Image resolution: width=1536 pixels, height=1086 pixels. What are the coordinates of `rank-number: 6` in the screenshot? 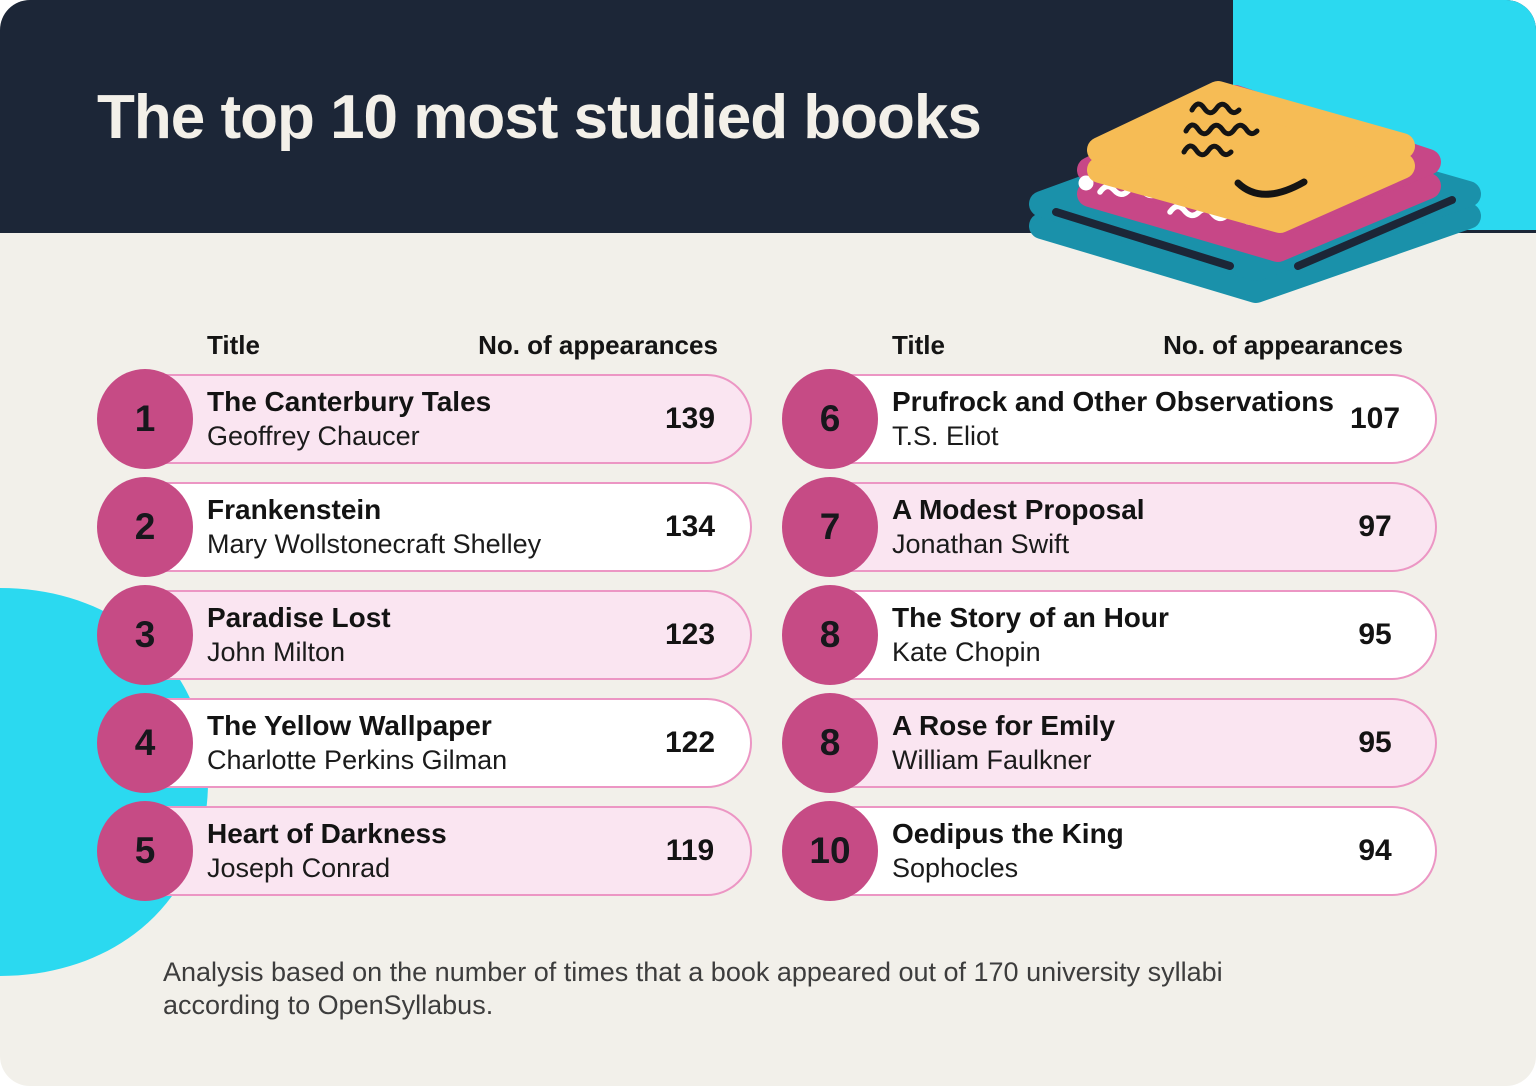 It's located at (830, 418).